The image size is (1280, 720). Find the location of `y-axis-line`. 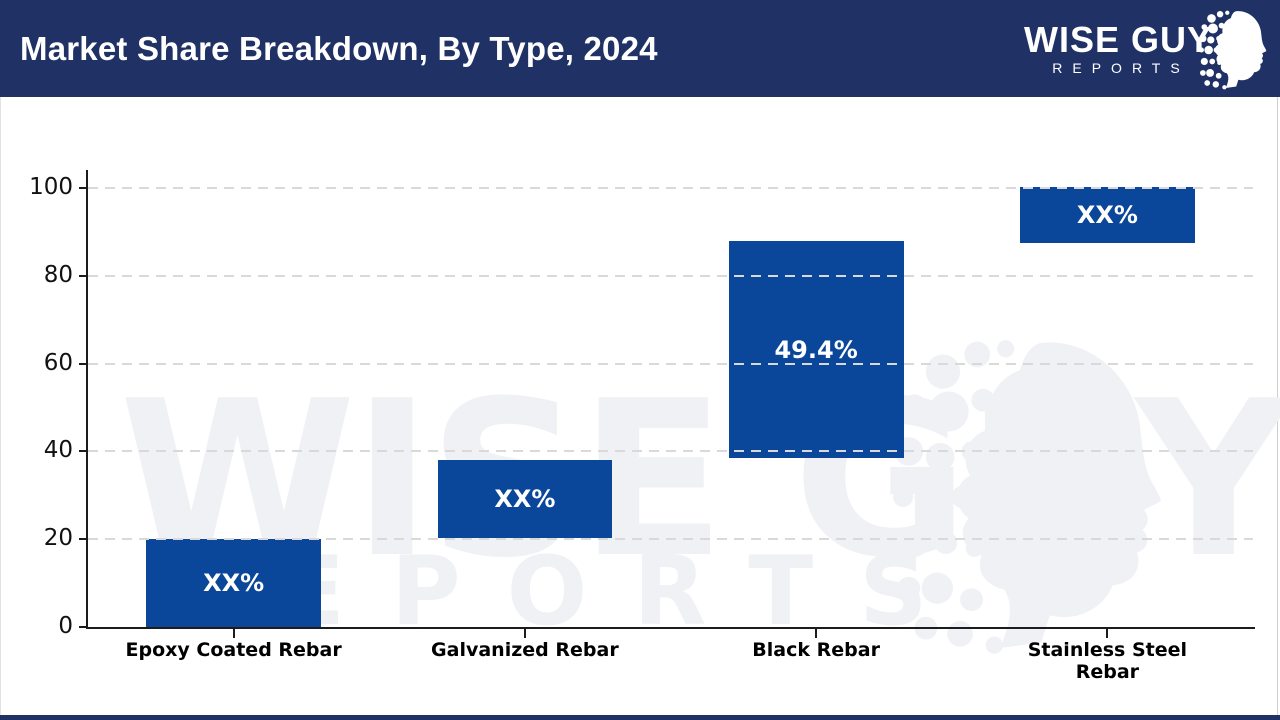

y-axis-line is located at coordinates (87, 399).